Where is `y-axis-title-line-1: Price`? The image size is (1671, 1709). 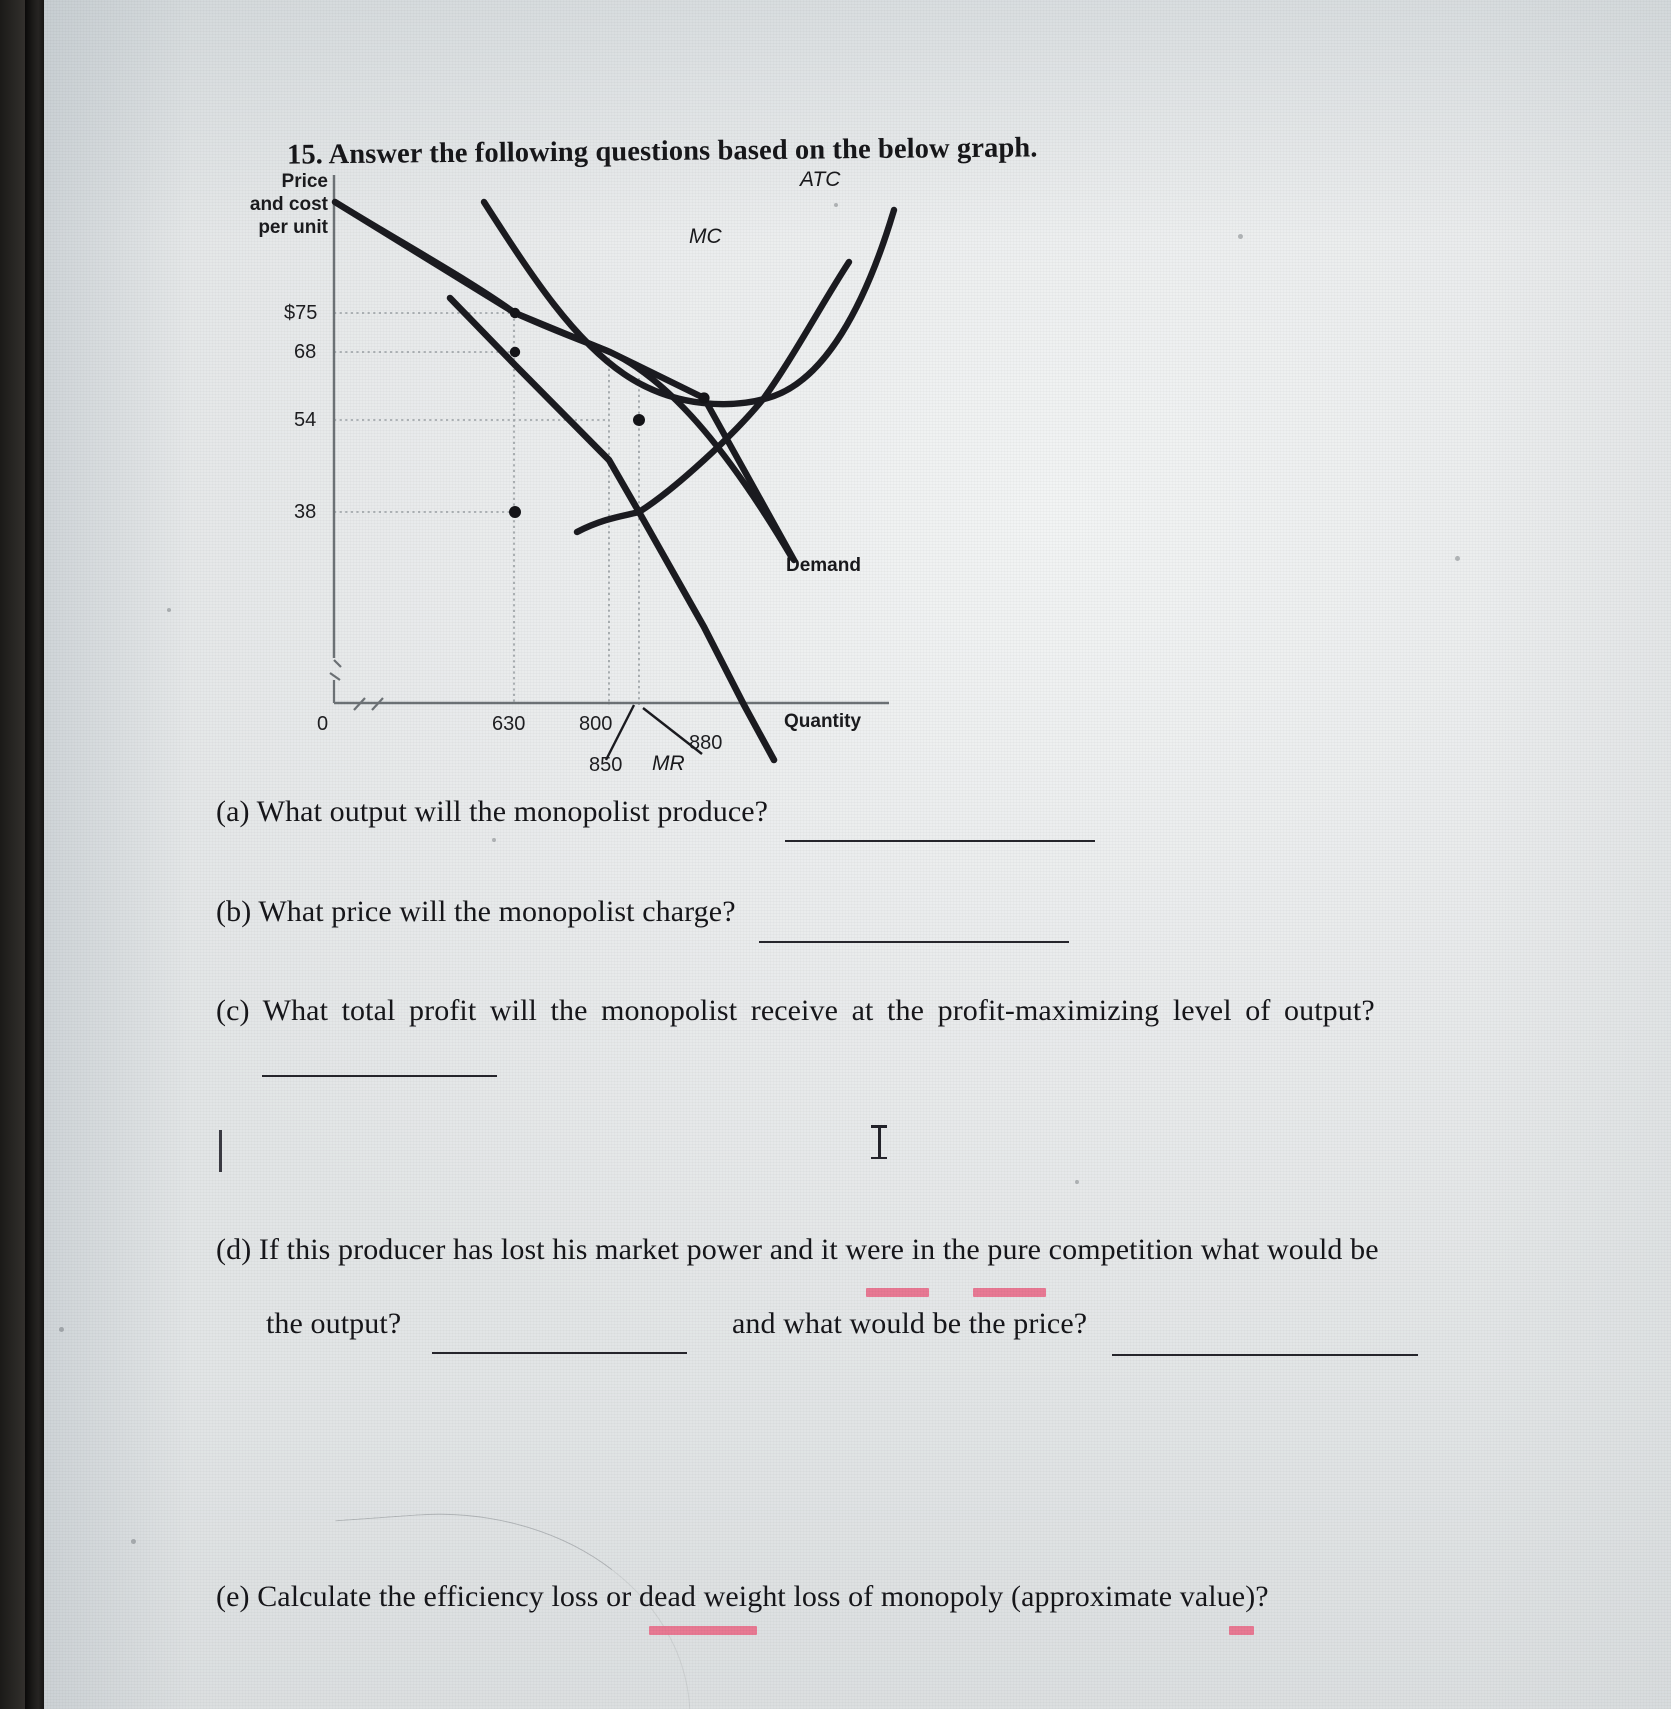
y-axis-title-line-1: Price is located at coordinates (304, 181).